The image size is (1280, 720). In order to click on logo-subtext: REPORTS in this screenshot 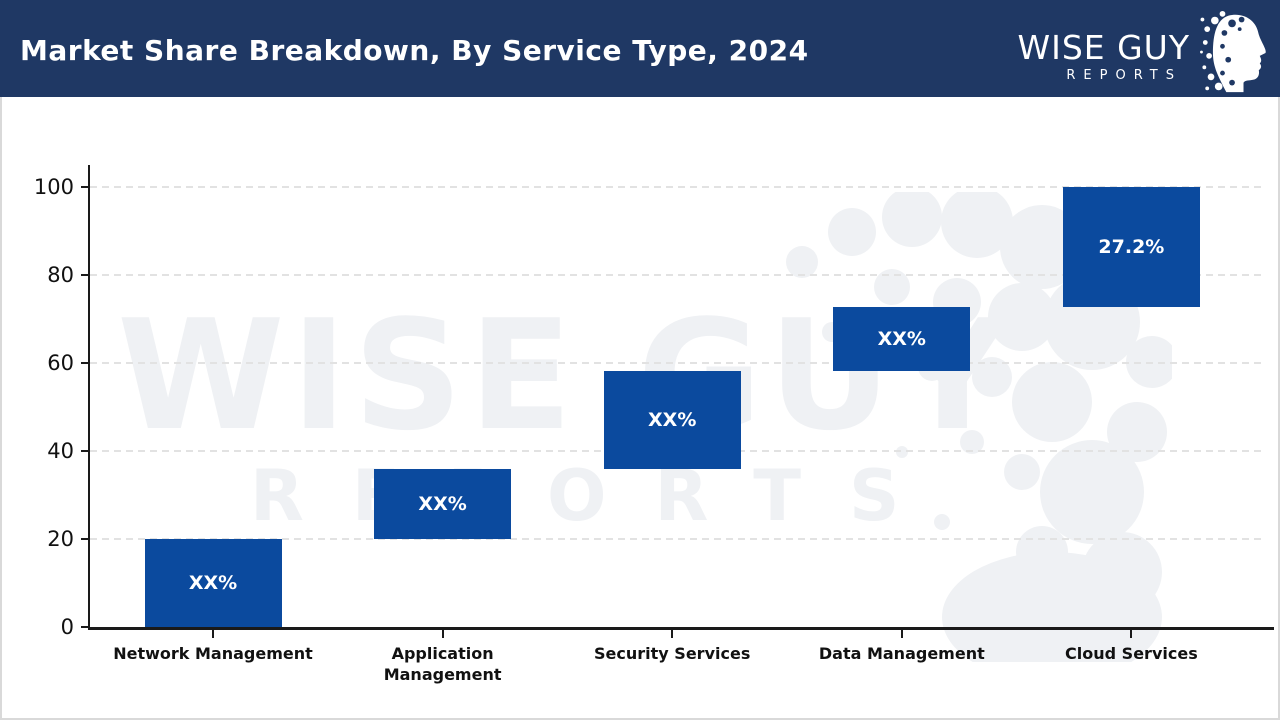, I will do `click(1124, 75)`.